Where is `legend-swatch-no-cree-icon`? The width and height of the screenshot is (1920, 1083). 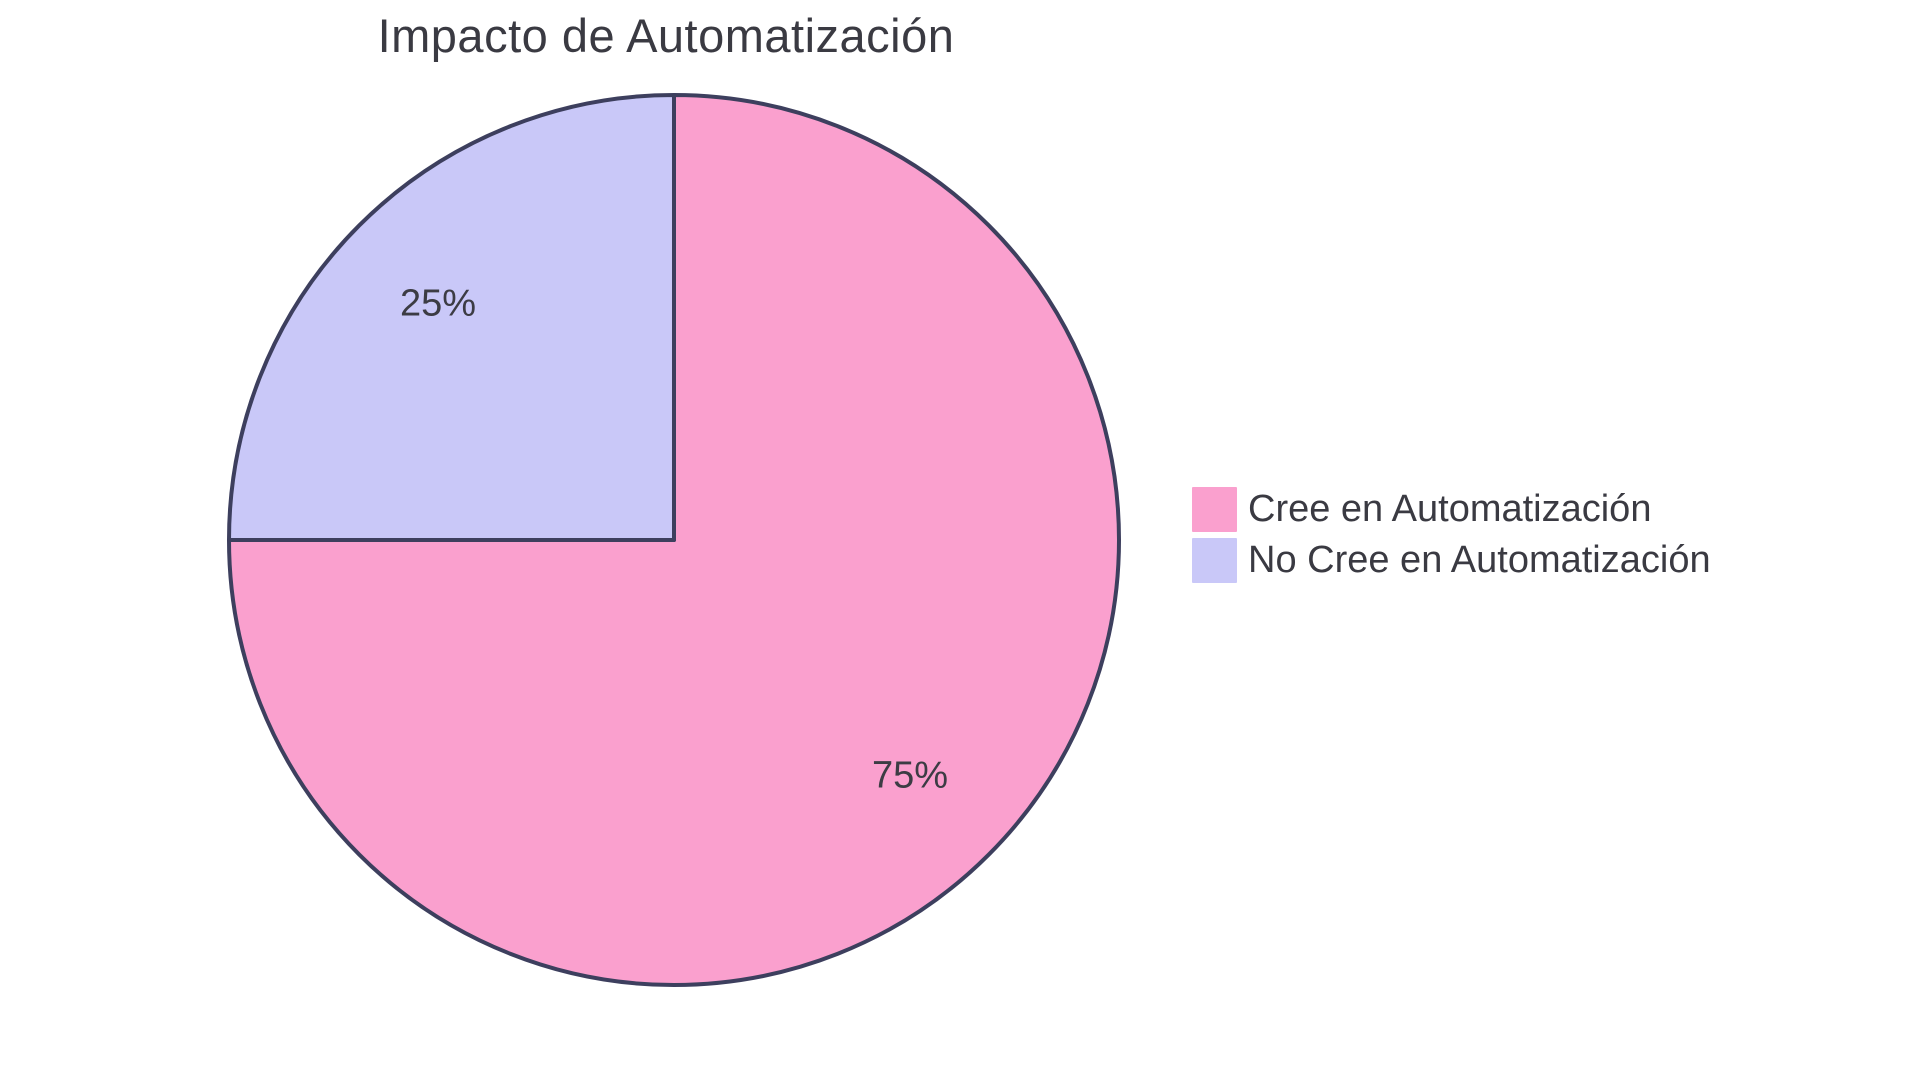 legend-swatch-no-cree-icon is located at coordinates (1214, 560).